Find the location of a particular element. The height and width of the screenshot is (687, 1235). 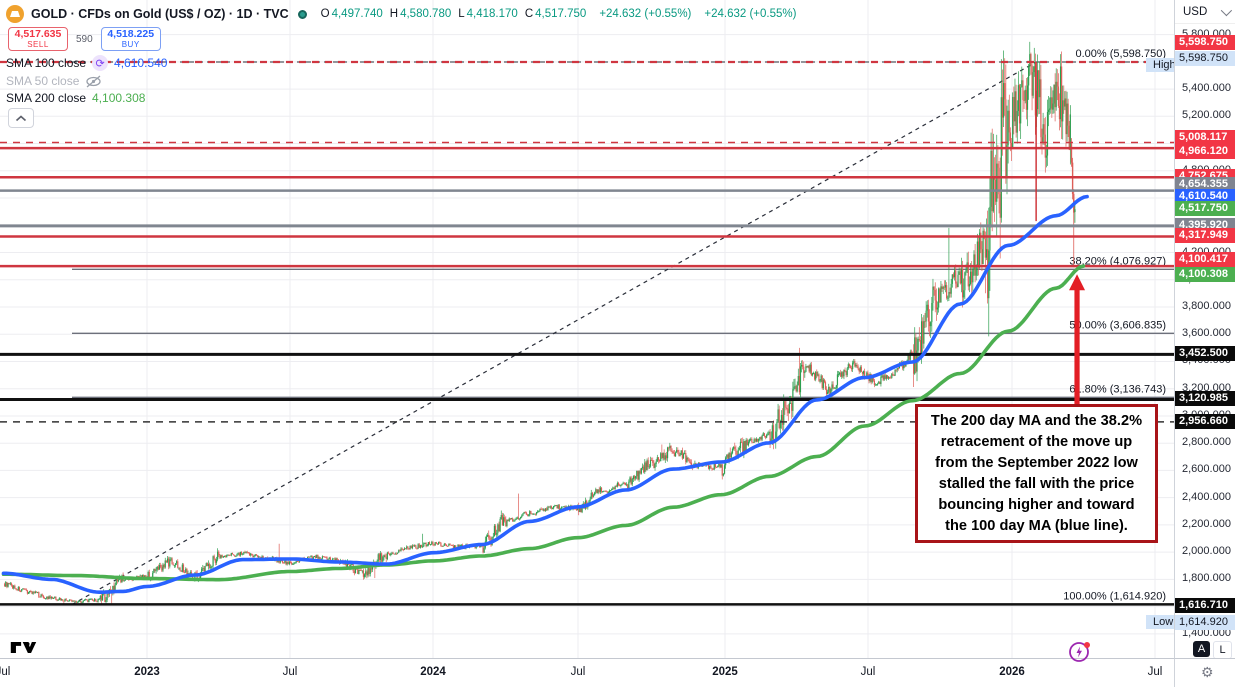

buy-label: BUY is located at coordinates (130, 45).